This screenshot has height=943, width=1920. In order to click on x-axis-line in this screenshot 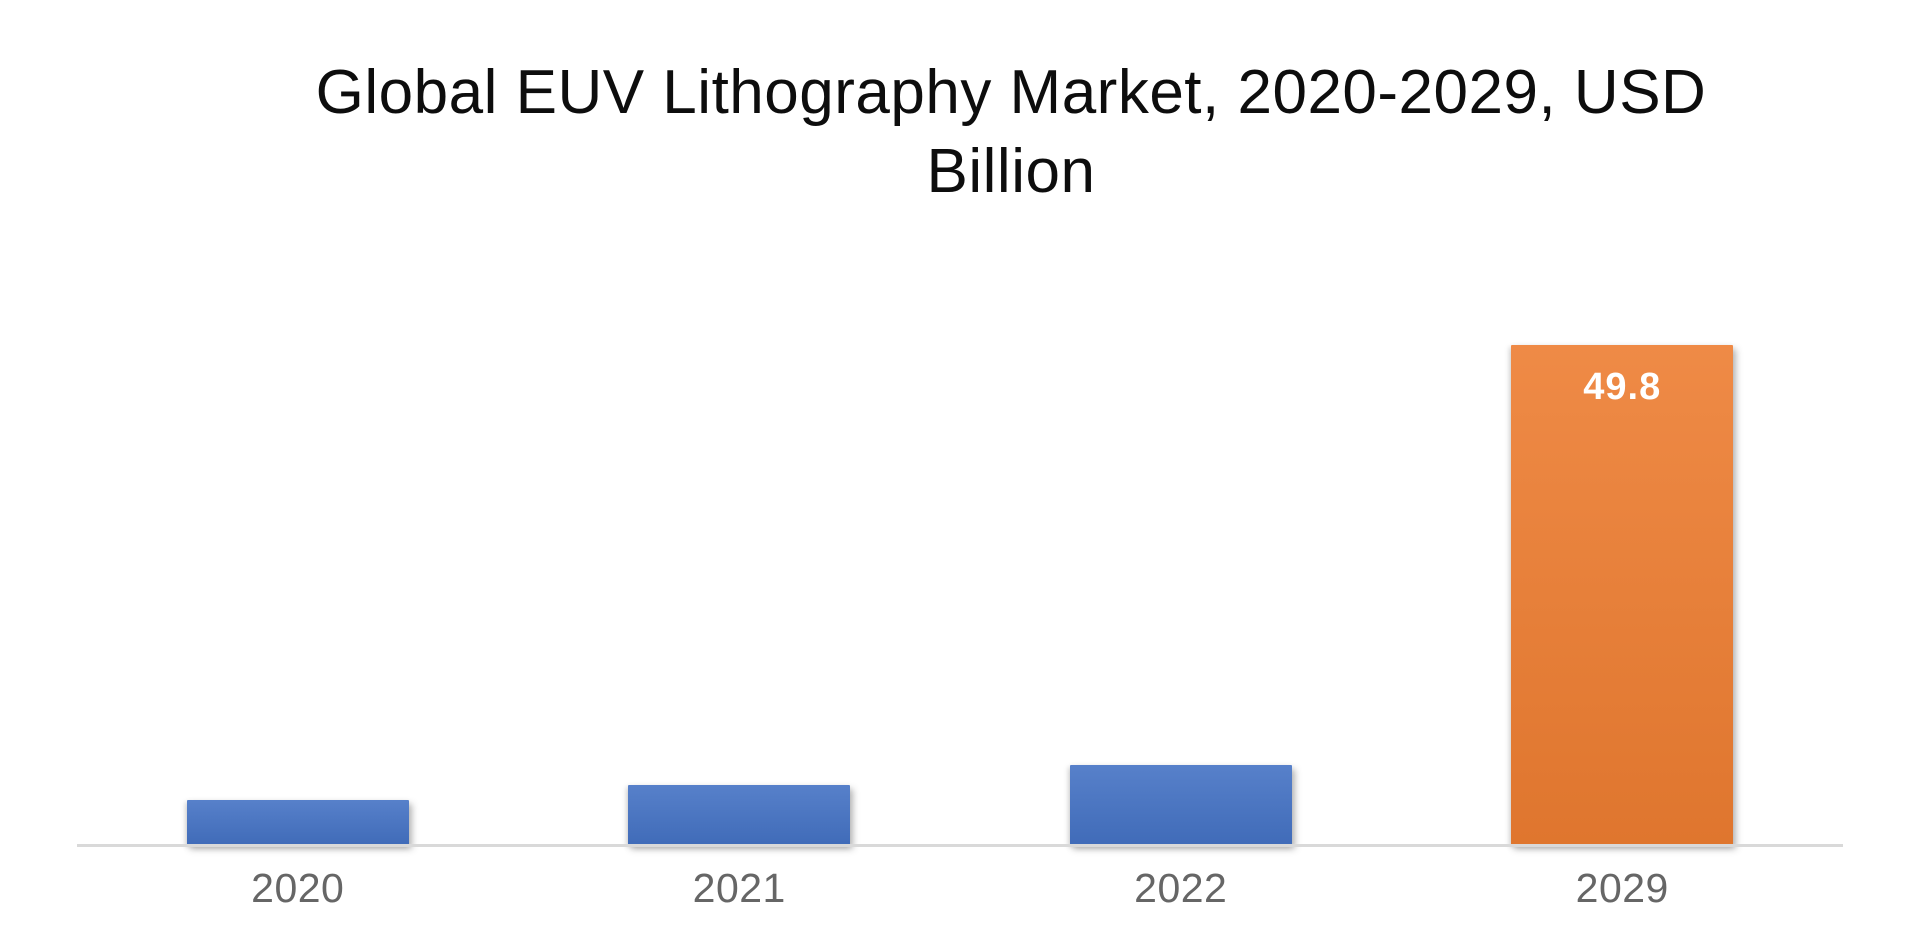, I will do `click(960, 845)`.